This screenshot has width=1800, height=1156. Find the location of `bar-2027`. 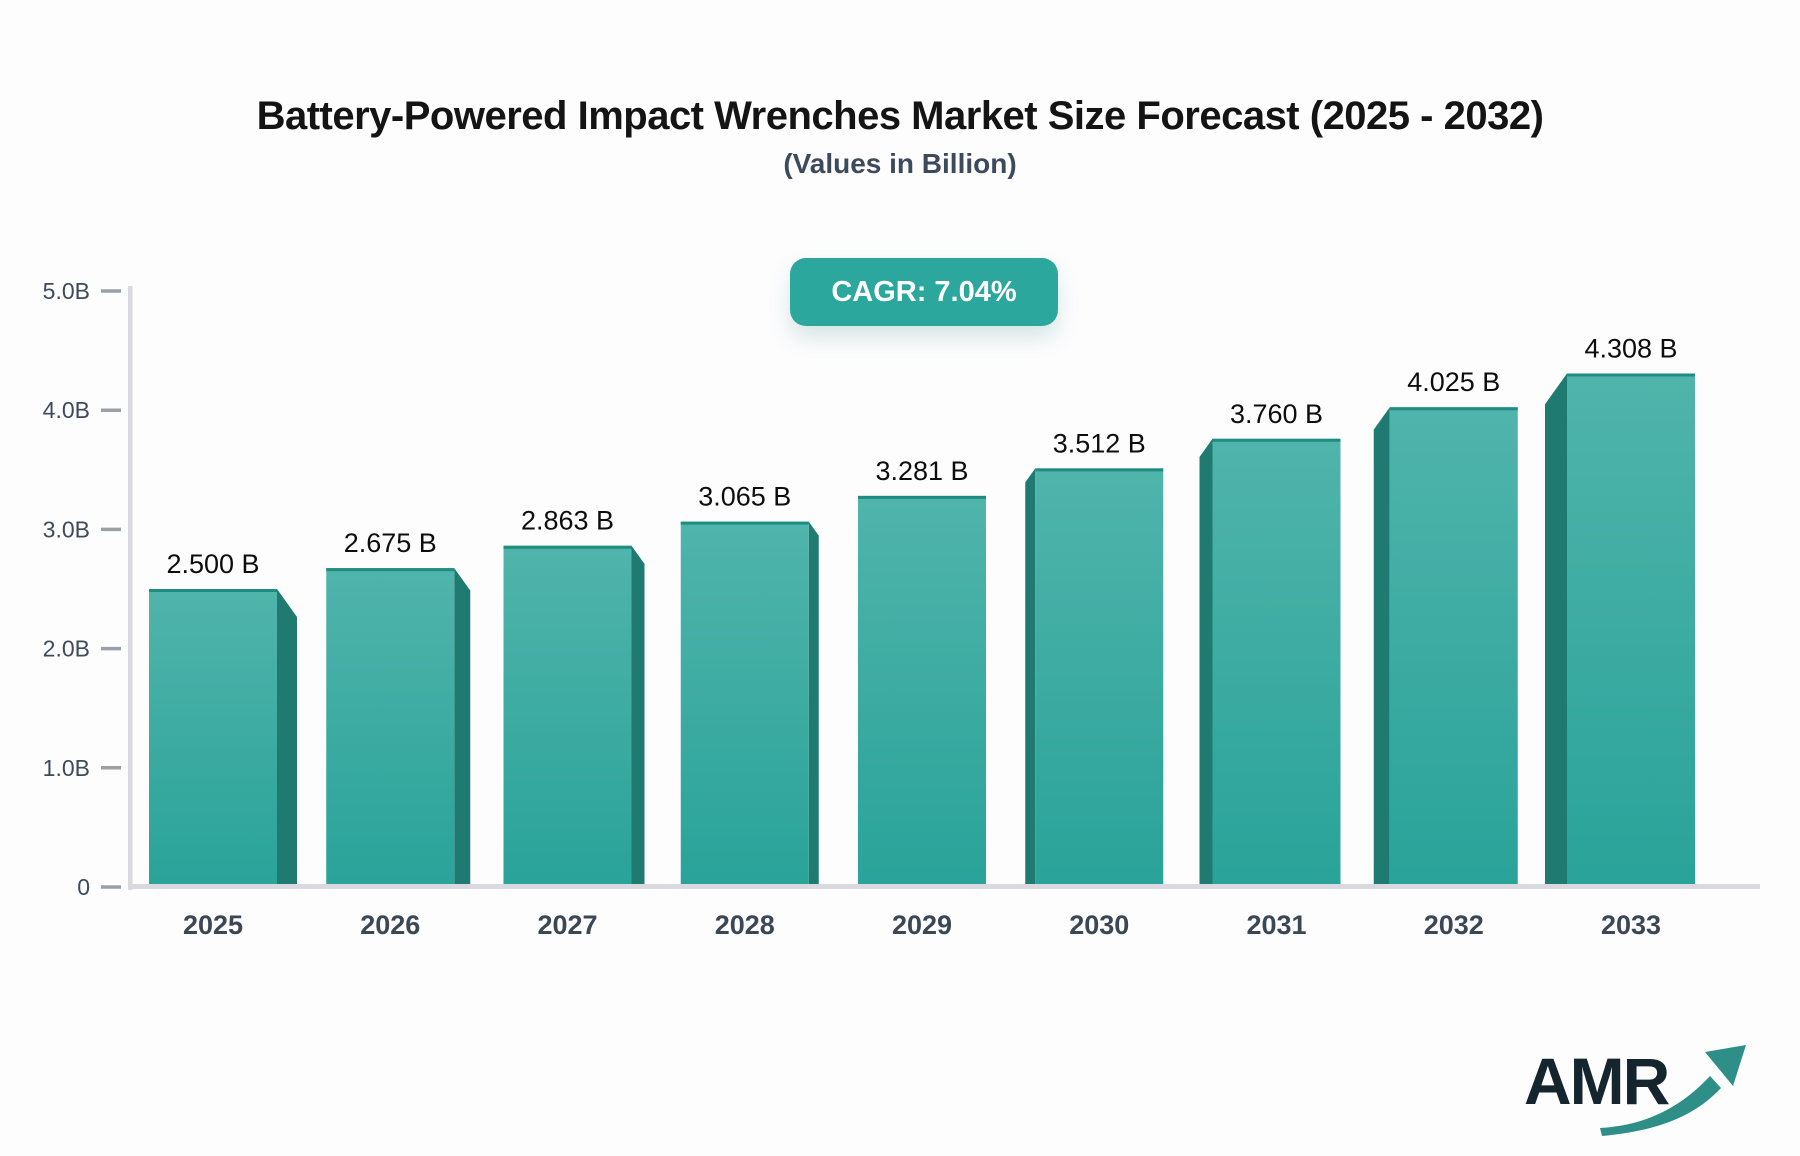

bar-2027 is located at coordinates (567, 716).